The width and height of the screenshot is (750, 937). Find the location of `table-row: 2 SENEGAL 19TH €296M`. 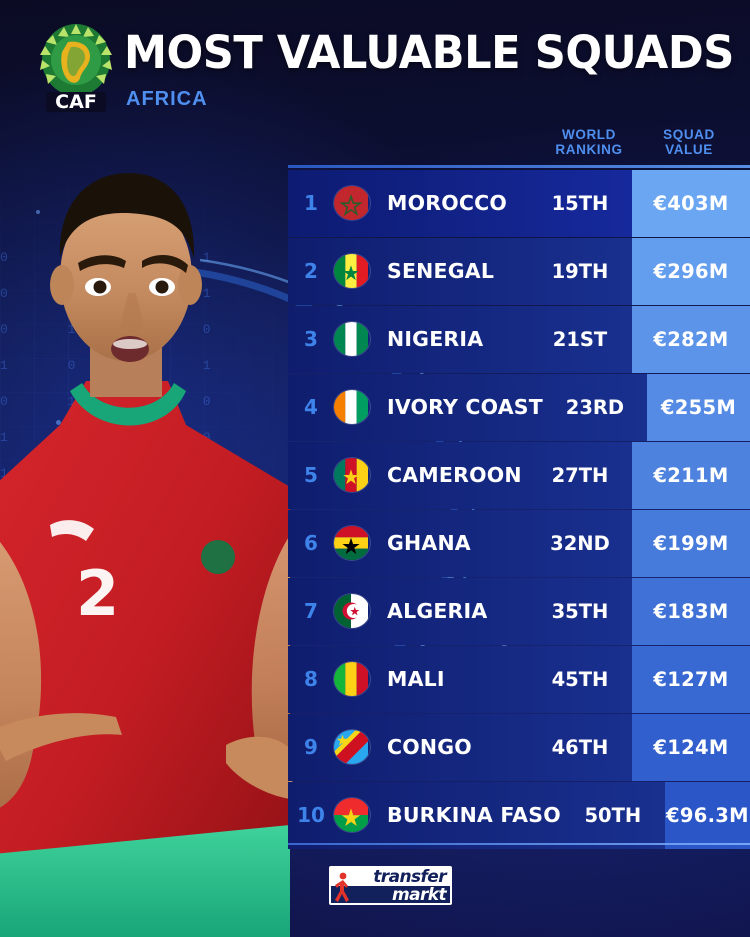

table-row: 2 SENEGAL 19TH €296M is located at coordinates (519, 271).